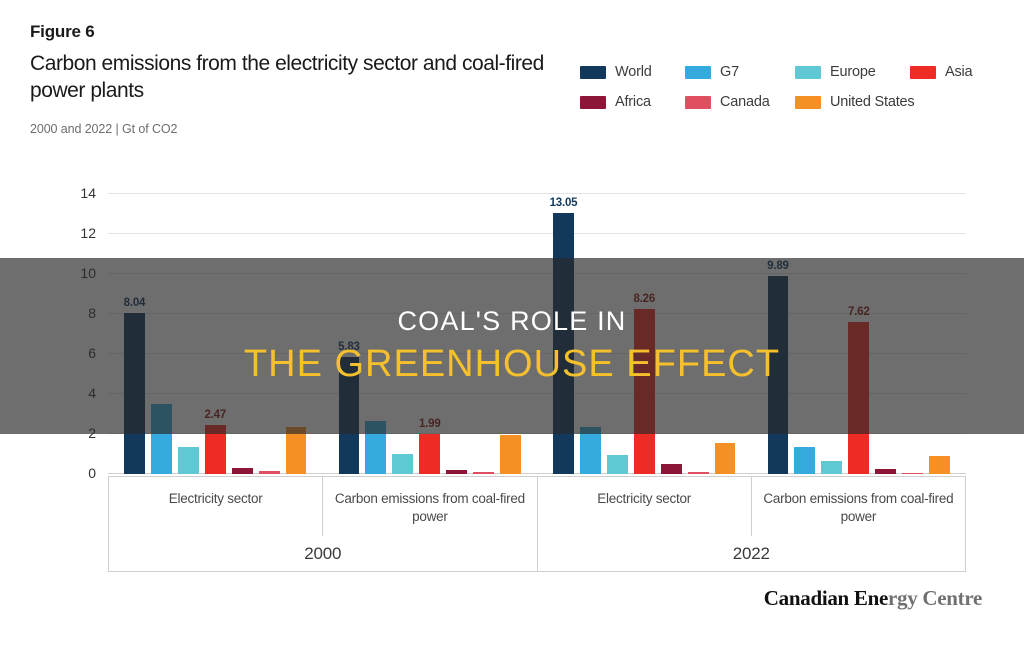 The image size is (1024, 650). What do you see at coordinates (62, 31) in the screenshot?
I see `figure-label: Figure 6` at bounding box center [62, 31].